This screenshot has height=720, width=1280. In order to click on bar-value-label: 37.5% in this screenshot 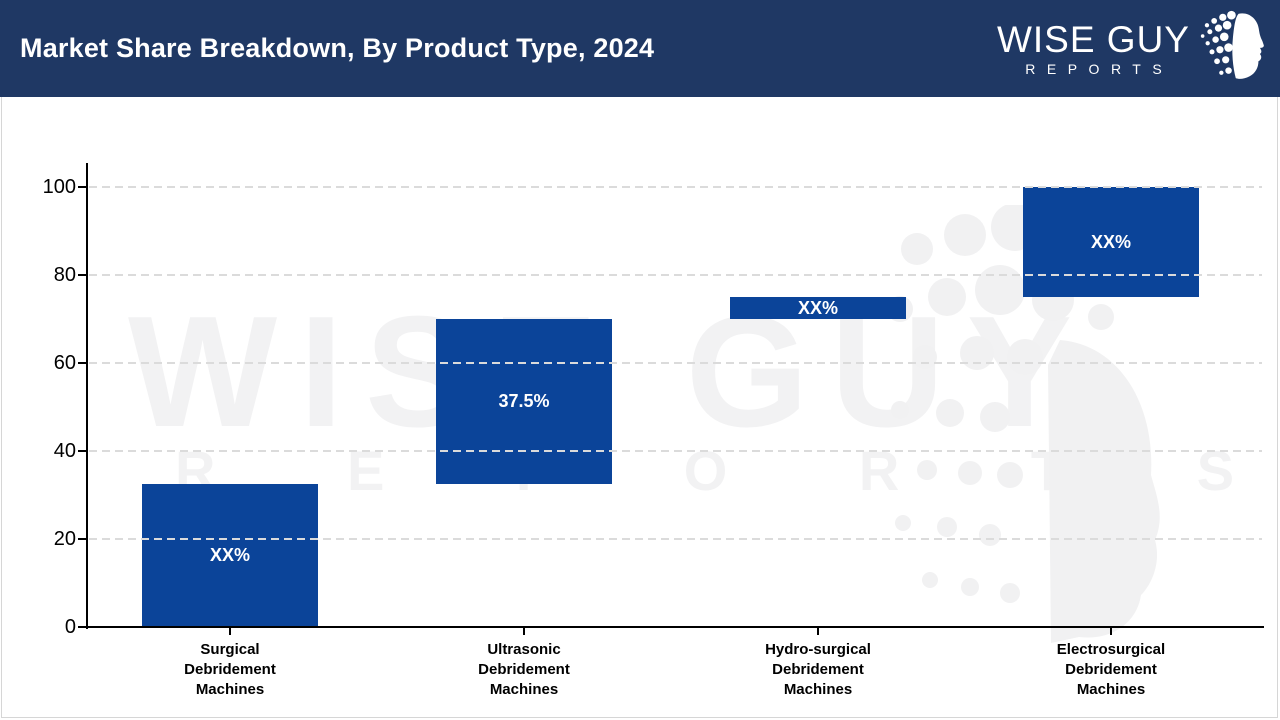, I will do `click(524, 401)`.